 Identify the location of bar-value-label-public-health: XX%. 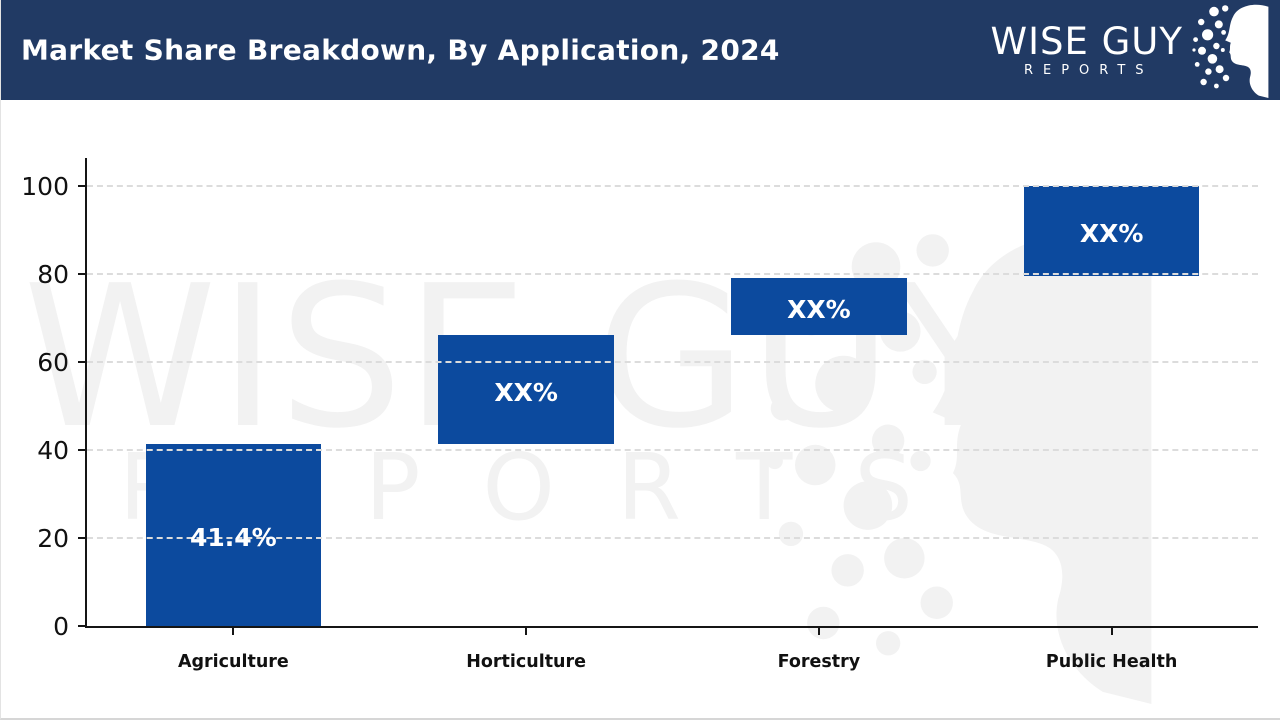
(1111, 233).